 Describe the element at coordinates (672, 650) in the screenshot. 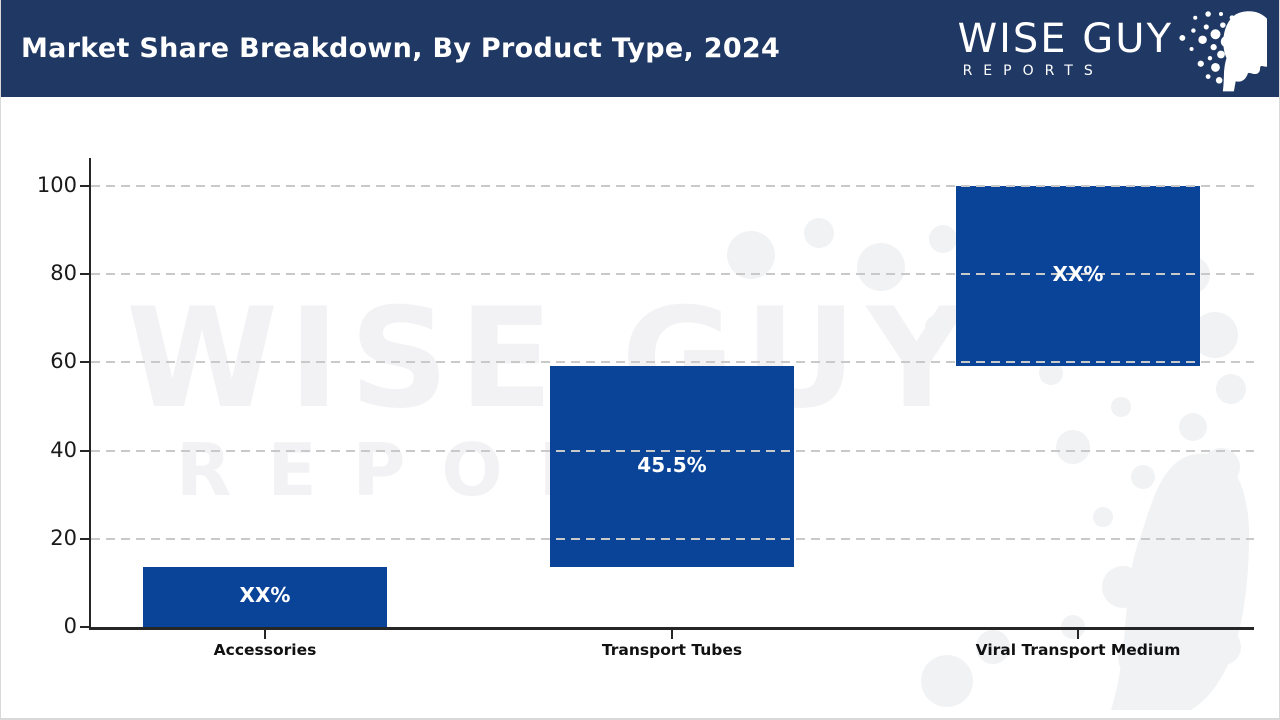

I see `x-category-label: Transport Tubes` at that location.